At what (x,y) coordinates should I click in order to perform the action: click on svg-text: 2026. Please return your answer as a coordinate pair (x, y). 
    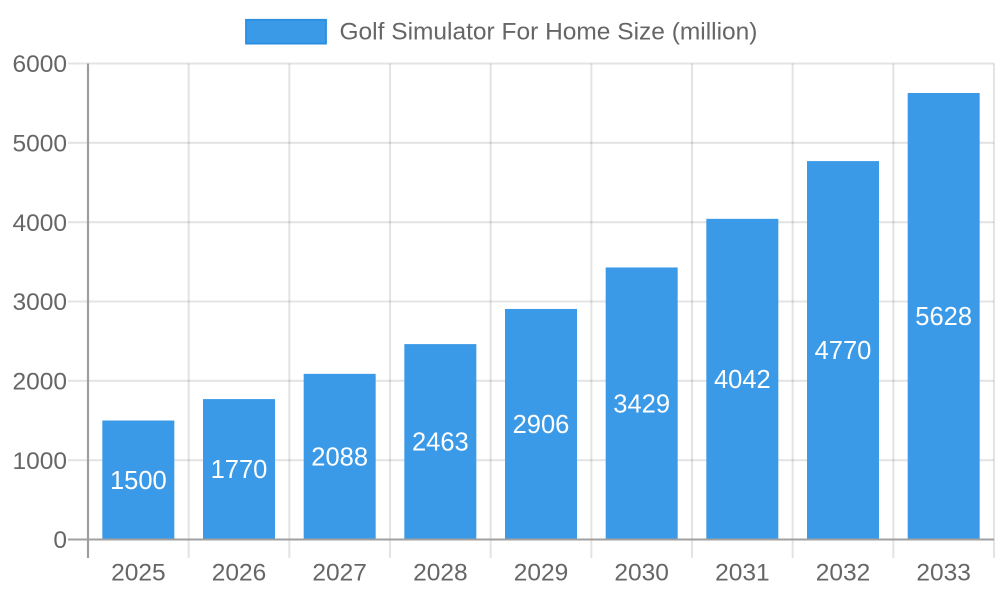
    Looking at the image, I should click on (239, 573).